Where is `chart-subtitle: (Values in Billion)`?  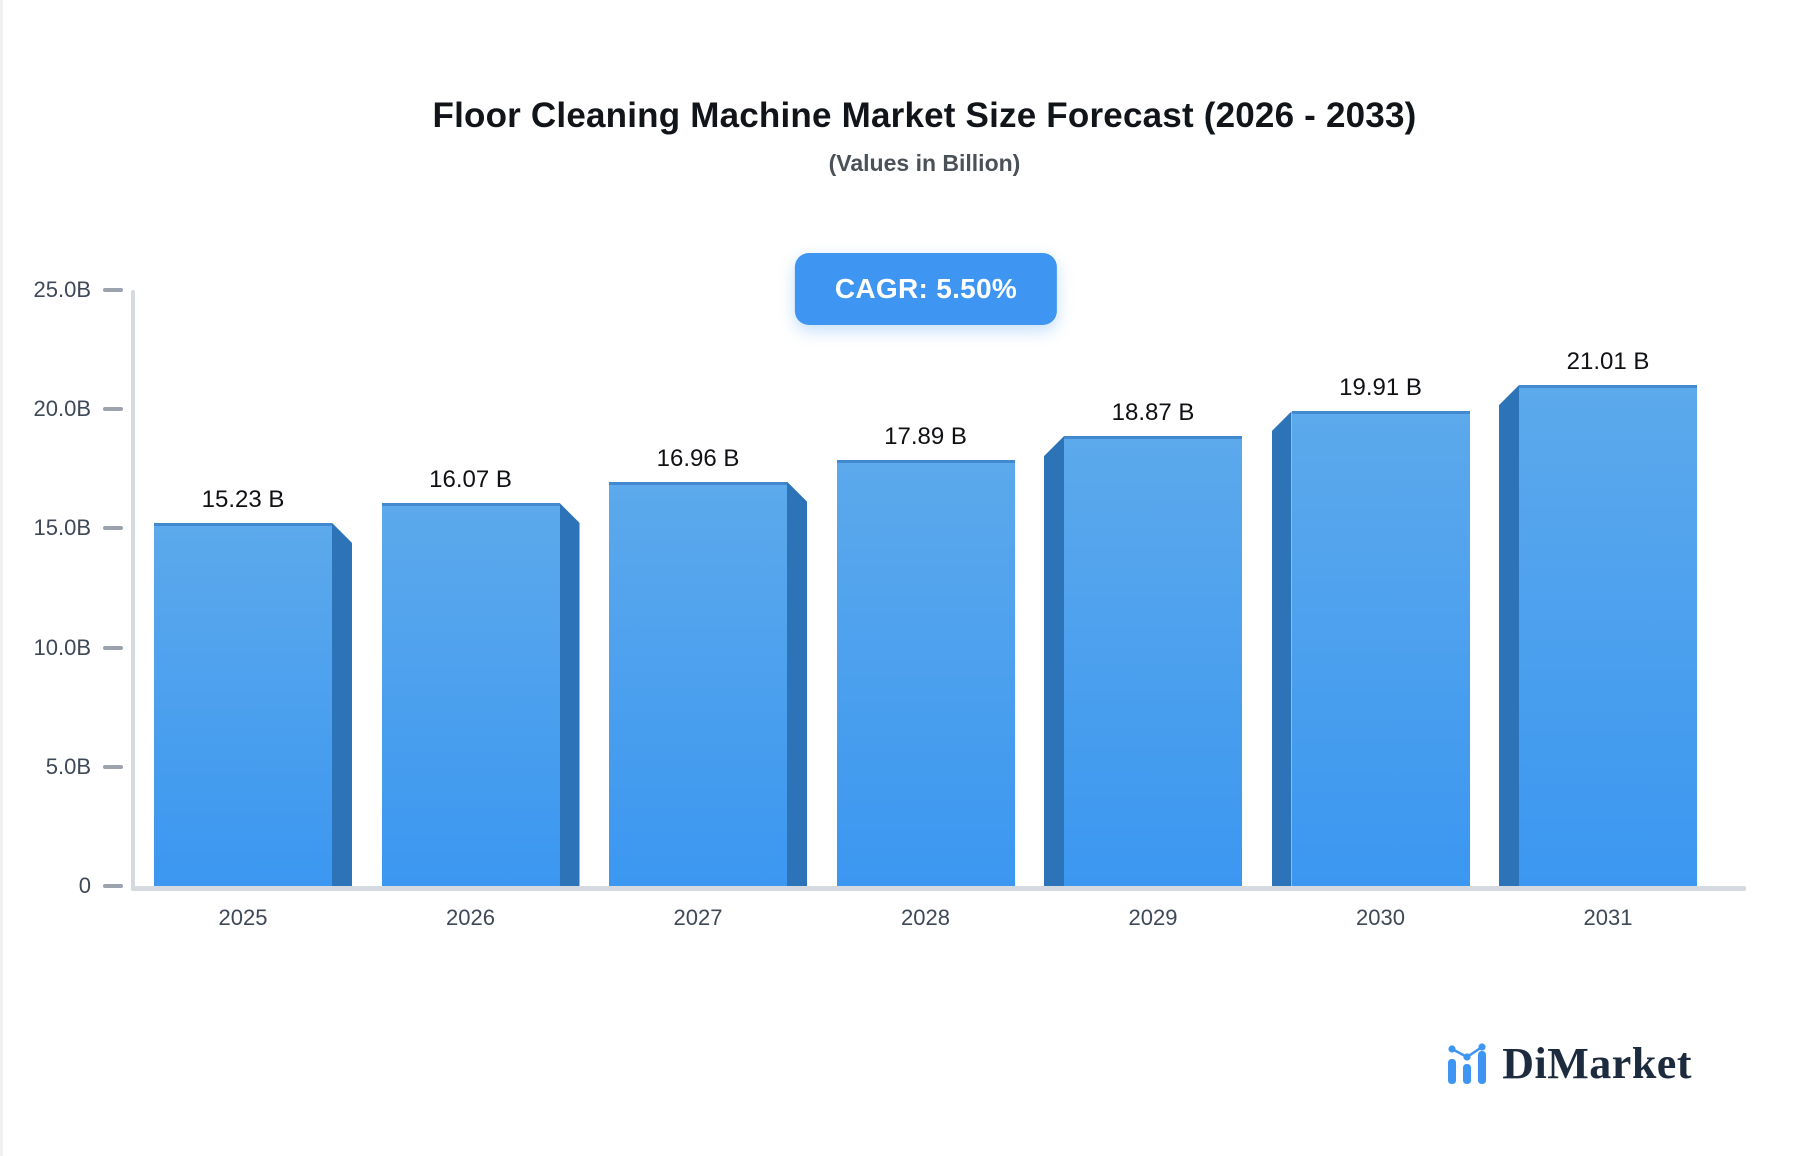 chart-subtitle: (Values in Billion) is located at coordinates (924, 163).